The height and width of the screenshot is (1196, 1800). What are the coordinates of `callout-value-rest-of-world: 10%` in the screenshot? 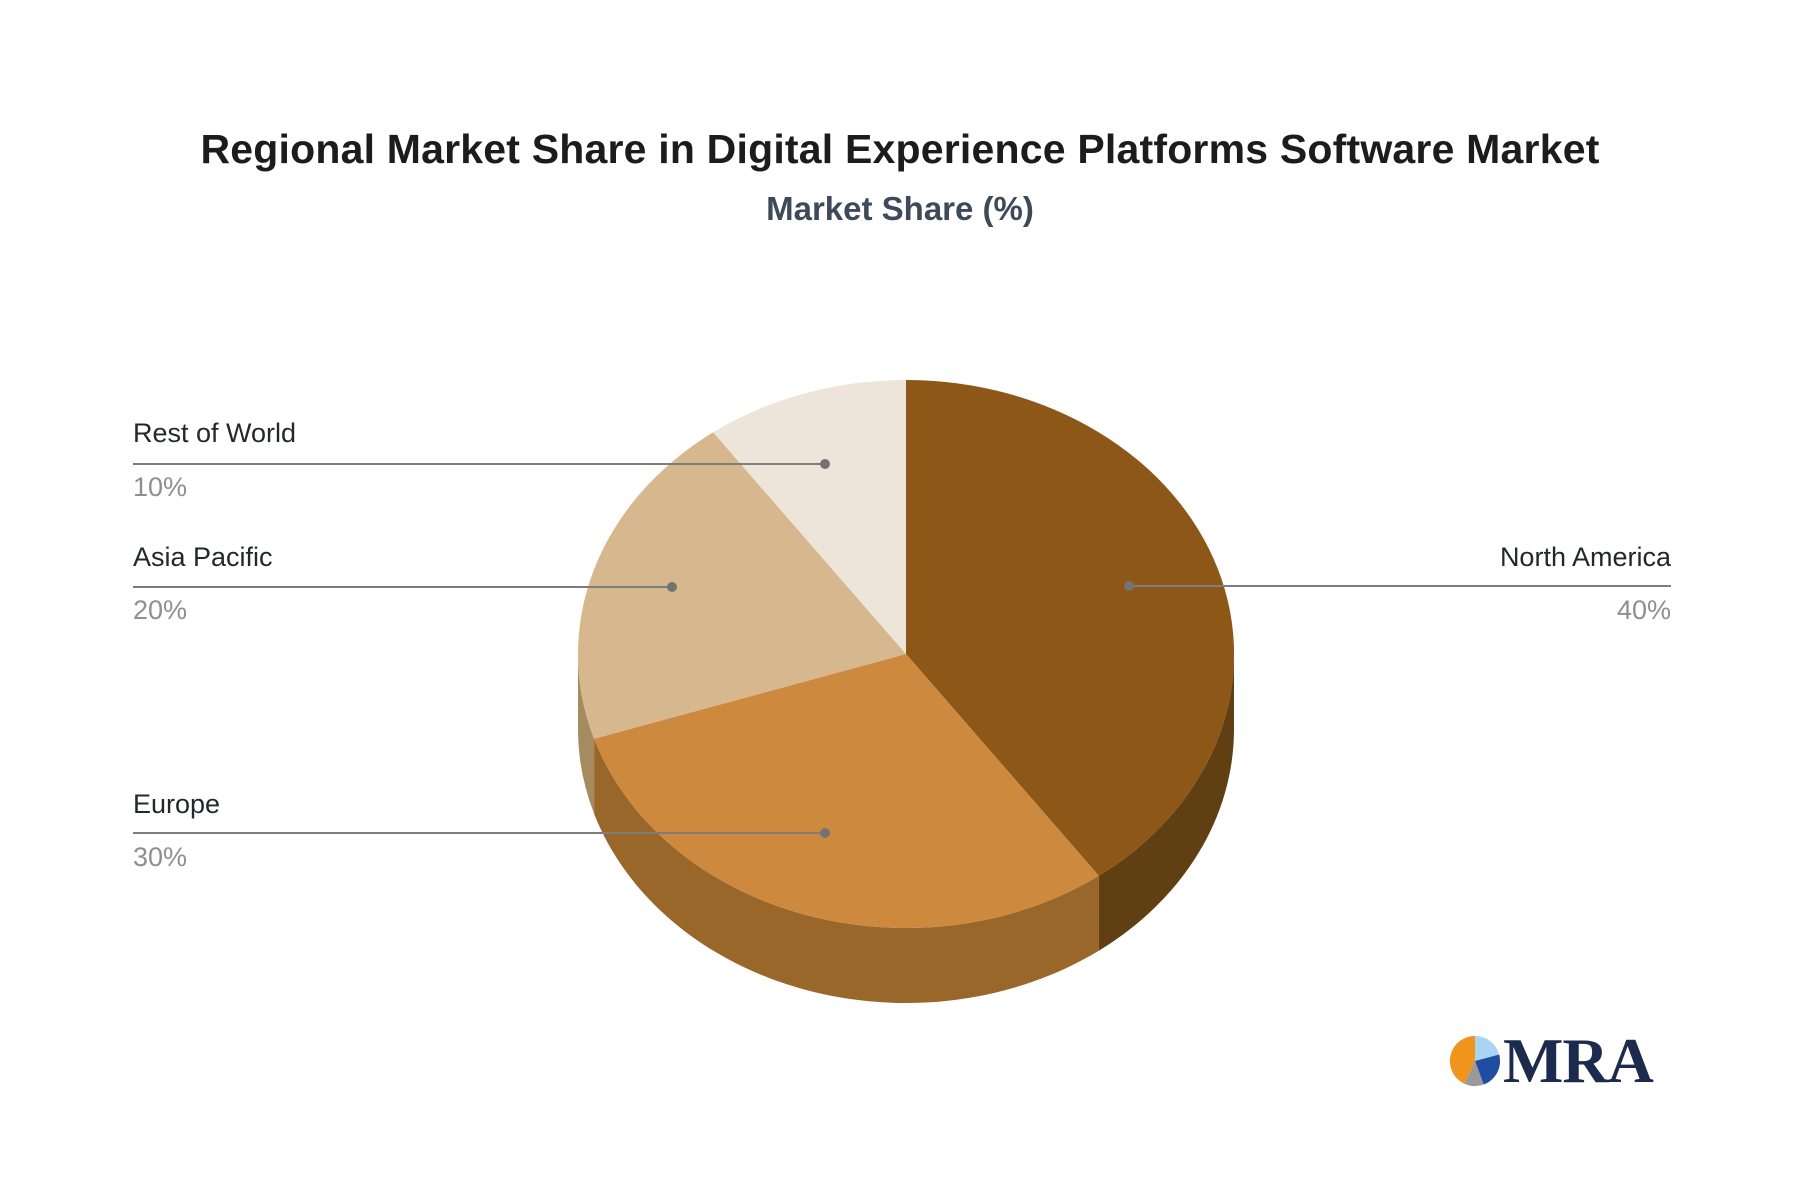 It's located at (160, 487).